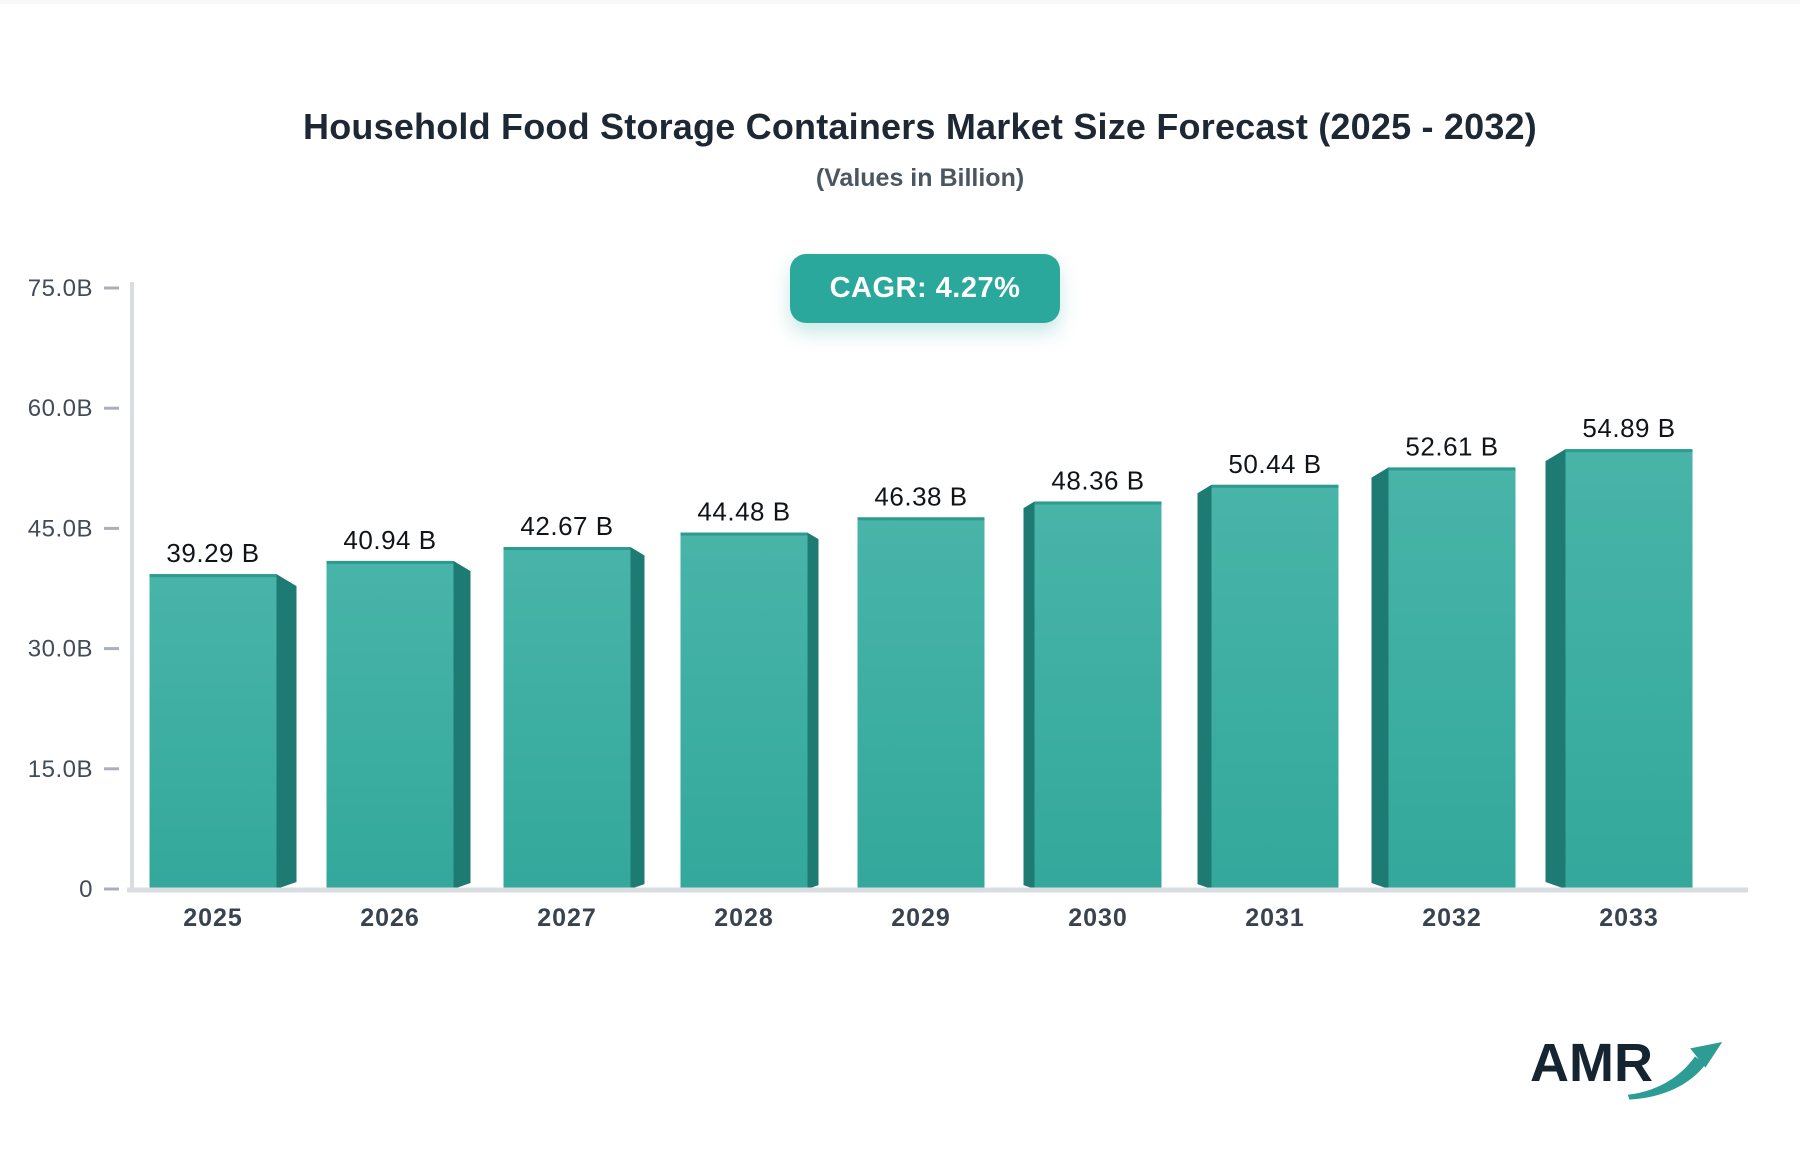 The image size is (1800, 1156). I want to click on bar-value-label: 50.44 B, so click(1274, 464).